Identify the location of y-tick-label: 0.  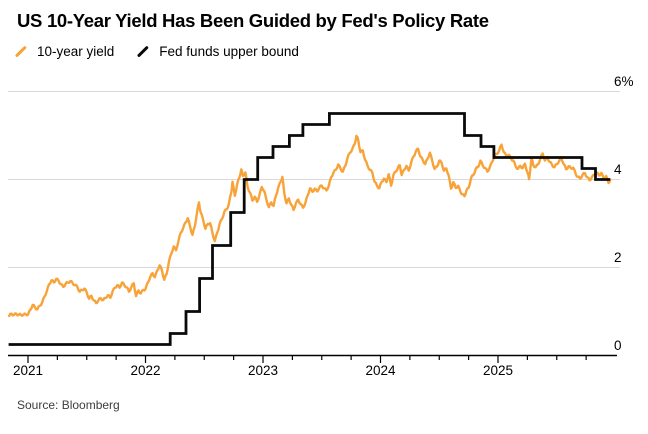
(618, 345).